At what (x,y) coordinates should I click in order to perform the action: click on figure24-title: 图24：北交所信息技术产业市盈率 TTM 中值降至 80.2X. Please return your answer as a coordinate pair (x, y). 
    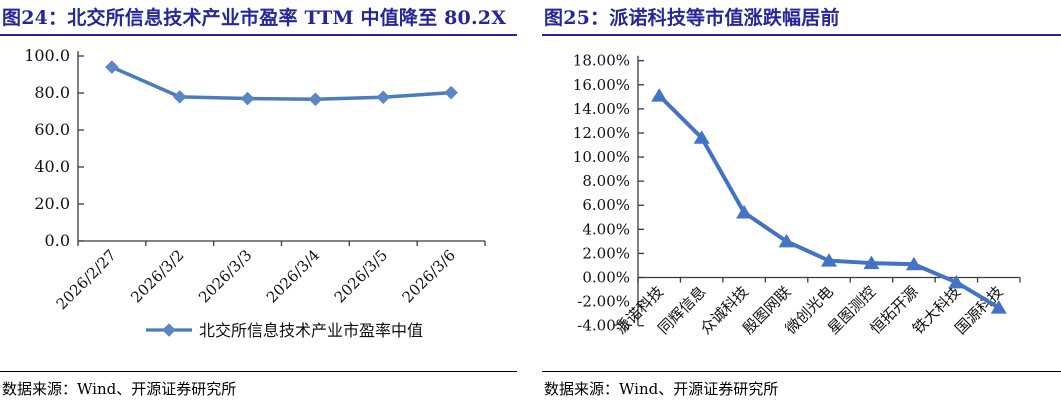
    Looking at the image, I should click on (258, 18).